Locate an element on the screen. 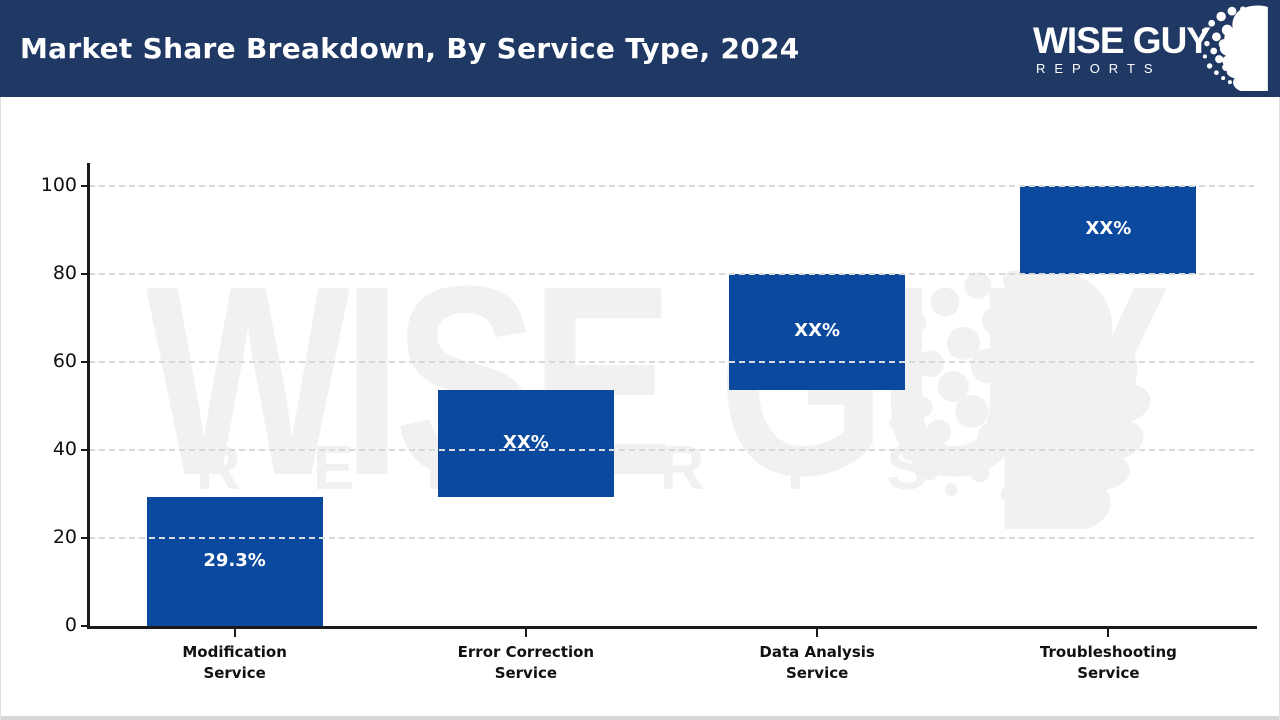 The height and width of the screenshot is (720, 1280). brand-logo: WISE GUY REPORTS is located at coordinates (1152, 48).